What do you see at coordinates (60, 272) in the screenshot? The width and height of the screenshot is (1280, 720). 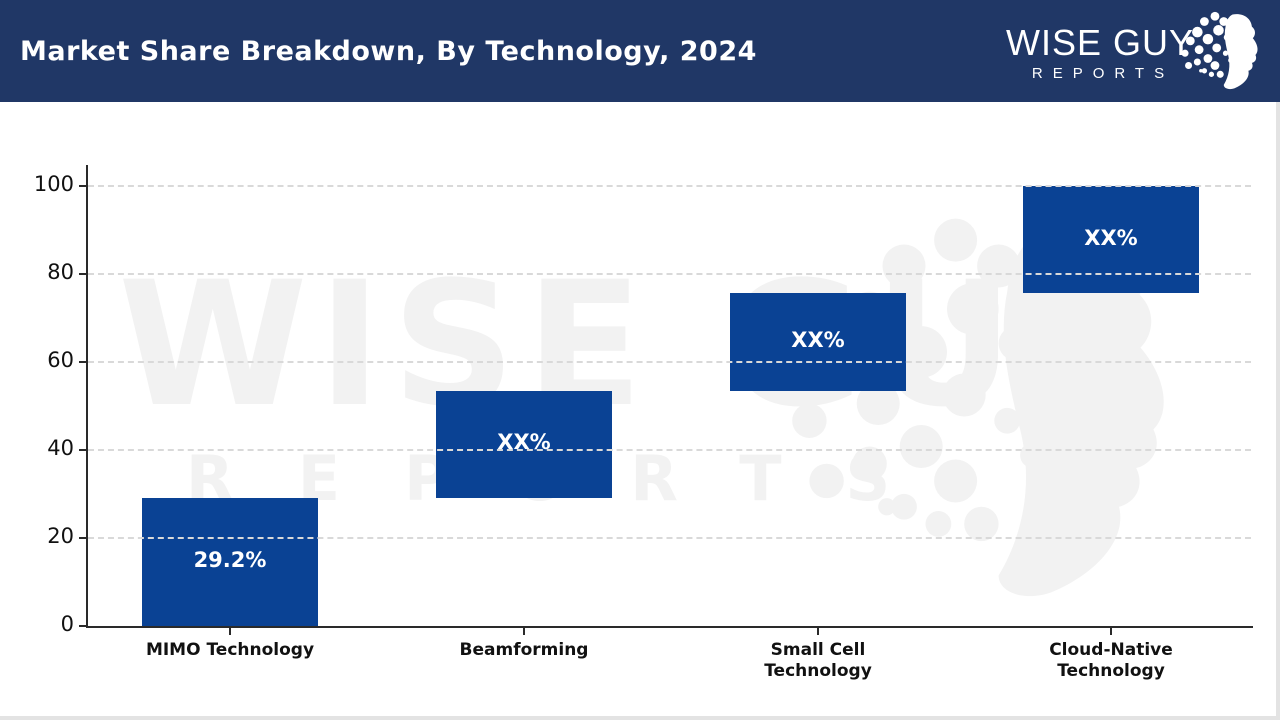 I see `y-tick-label-80: 80` at bounding box center [60, 272].